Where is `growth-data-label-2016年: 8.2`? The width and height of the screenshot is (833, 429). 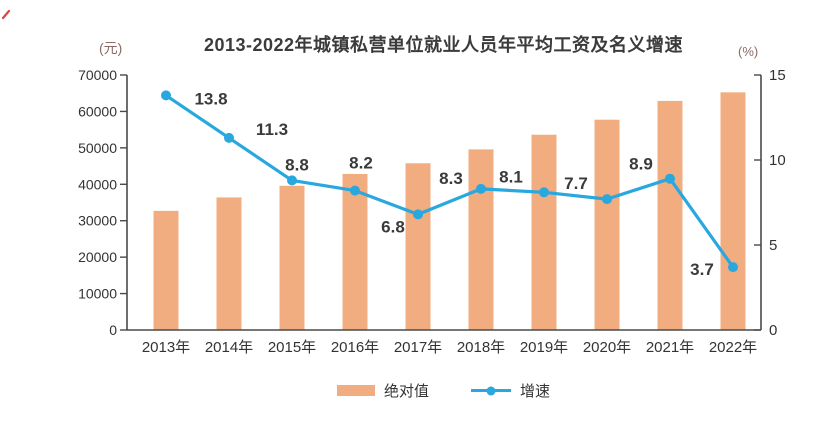 growth-data-label-2016年: 8.2 is located at coordinates (361, 163).